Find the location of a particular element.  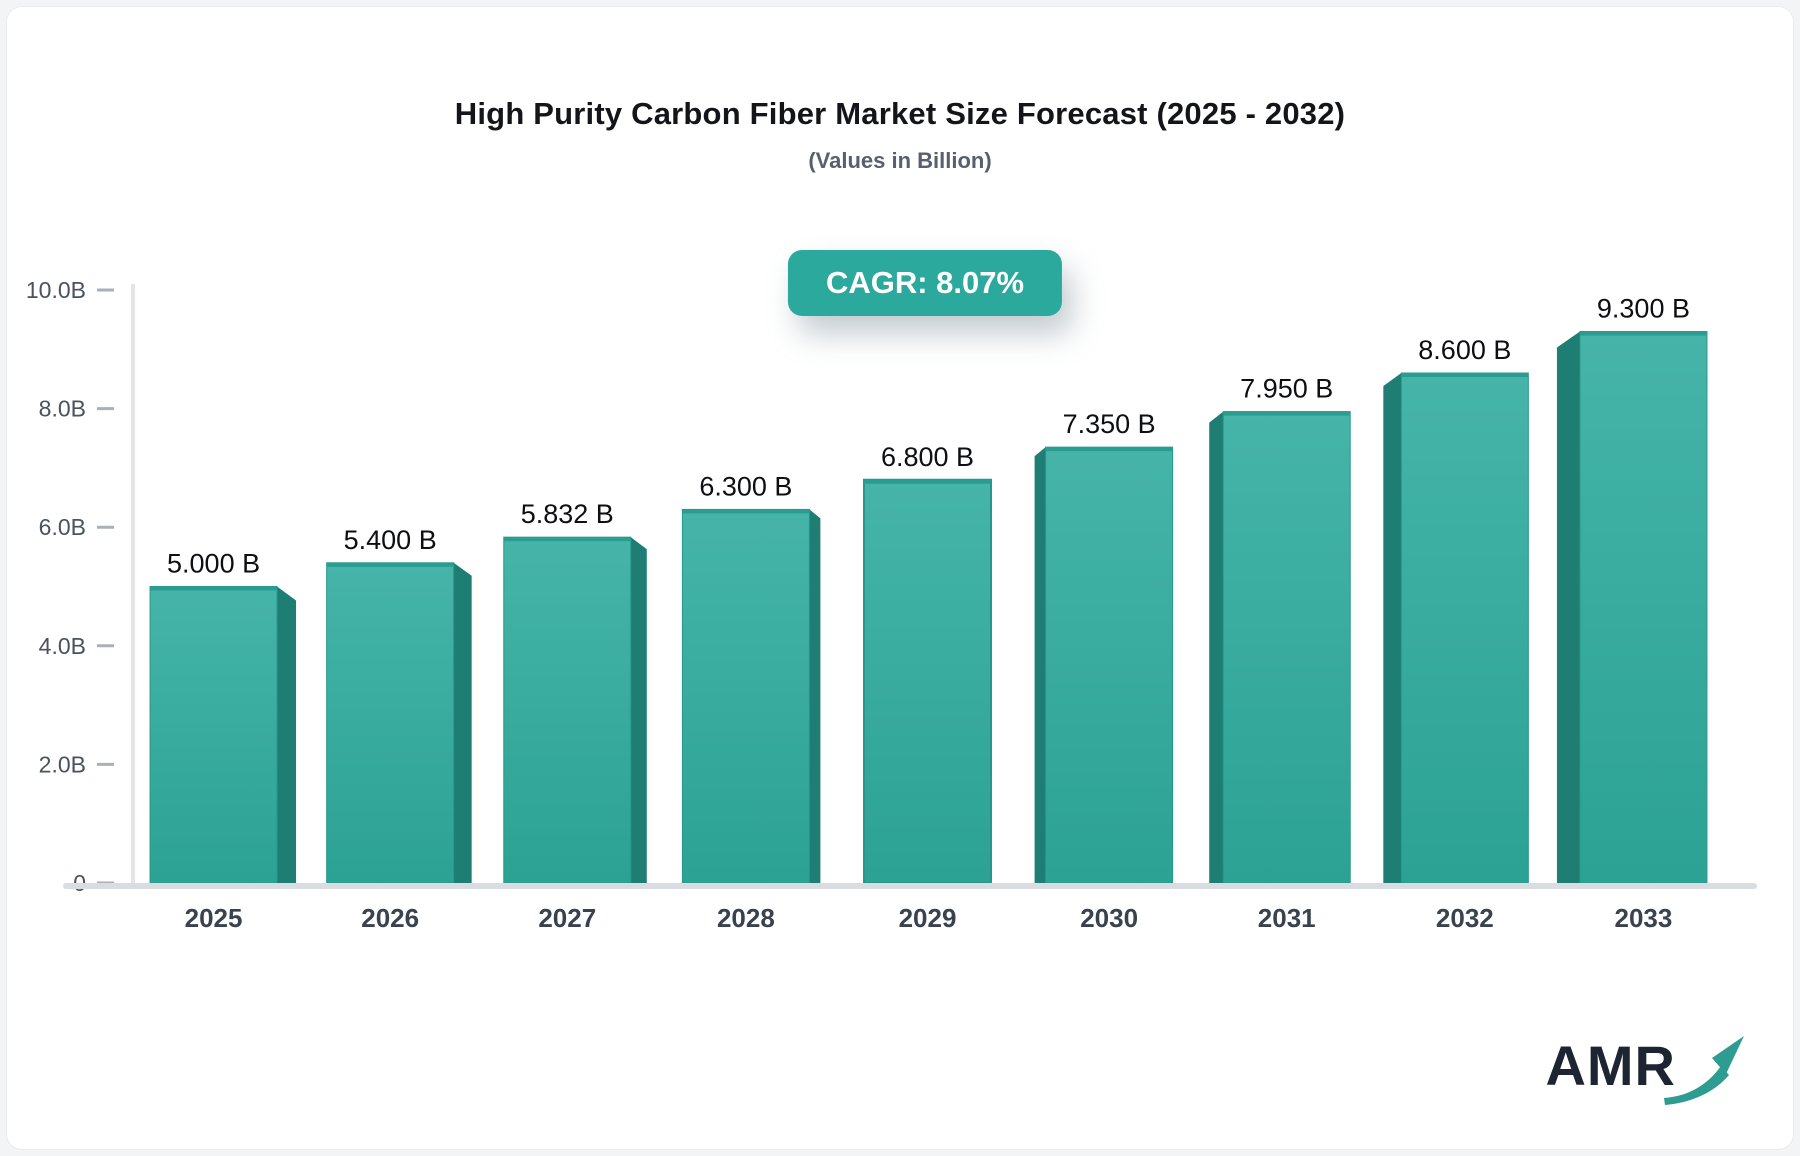

x-axis-label: 2026 is located at coordinates (390, 918).